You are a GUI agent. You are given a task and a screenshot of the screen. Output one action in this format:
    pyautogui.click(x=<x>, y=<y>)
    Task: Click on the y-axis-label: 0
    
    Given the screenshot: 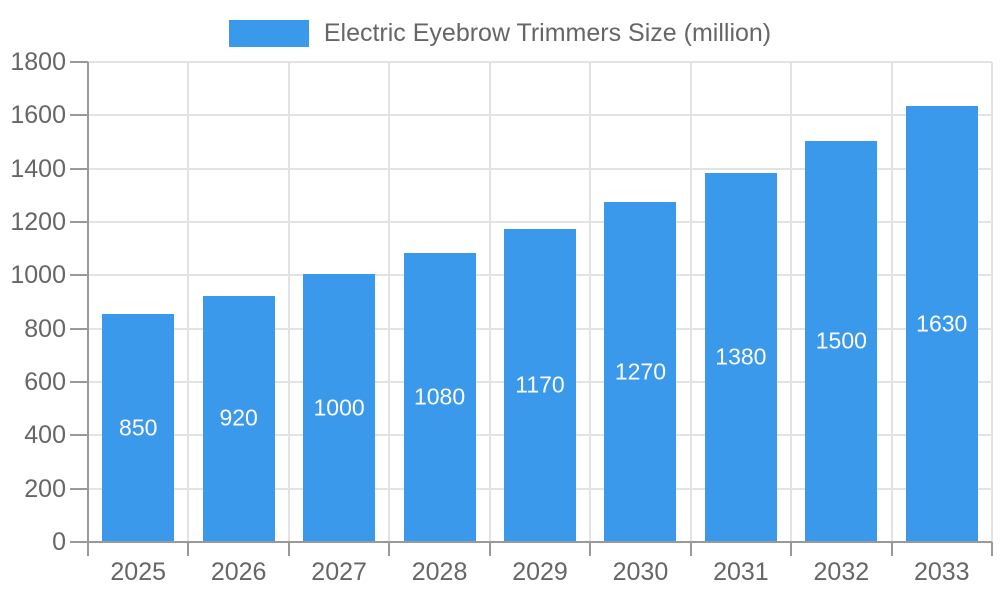 What is the action you would take?
    pyautogui.click(x=59, y=542)
    